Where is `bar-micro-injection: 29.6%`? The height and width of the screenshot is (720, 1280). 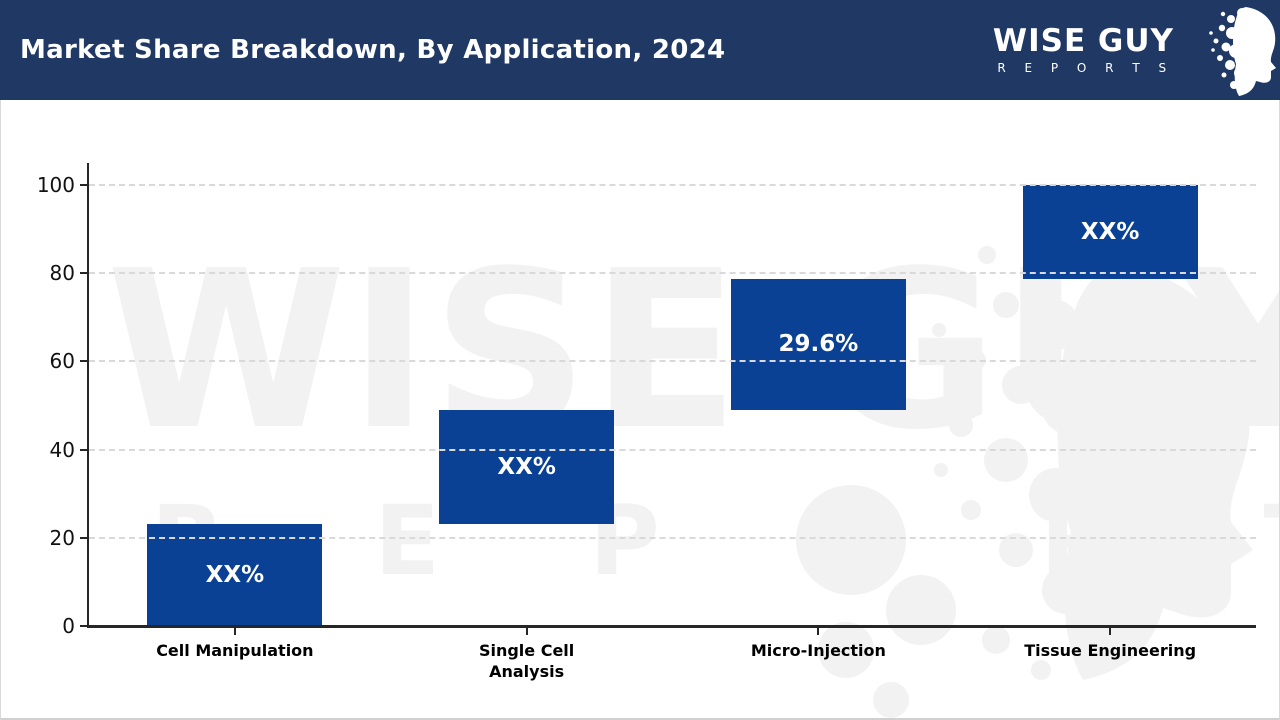 bar-micro-injection: 29.6% is located at coordinates (818, 344).